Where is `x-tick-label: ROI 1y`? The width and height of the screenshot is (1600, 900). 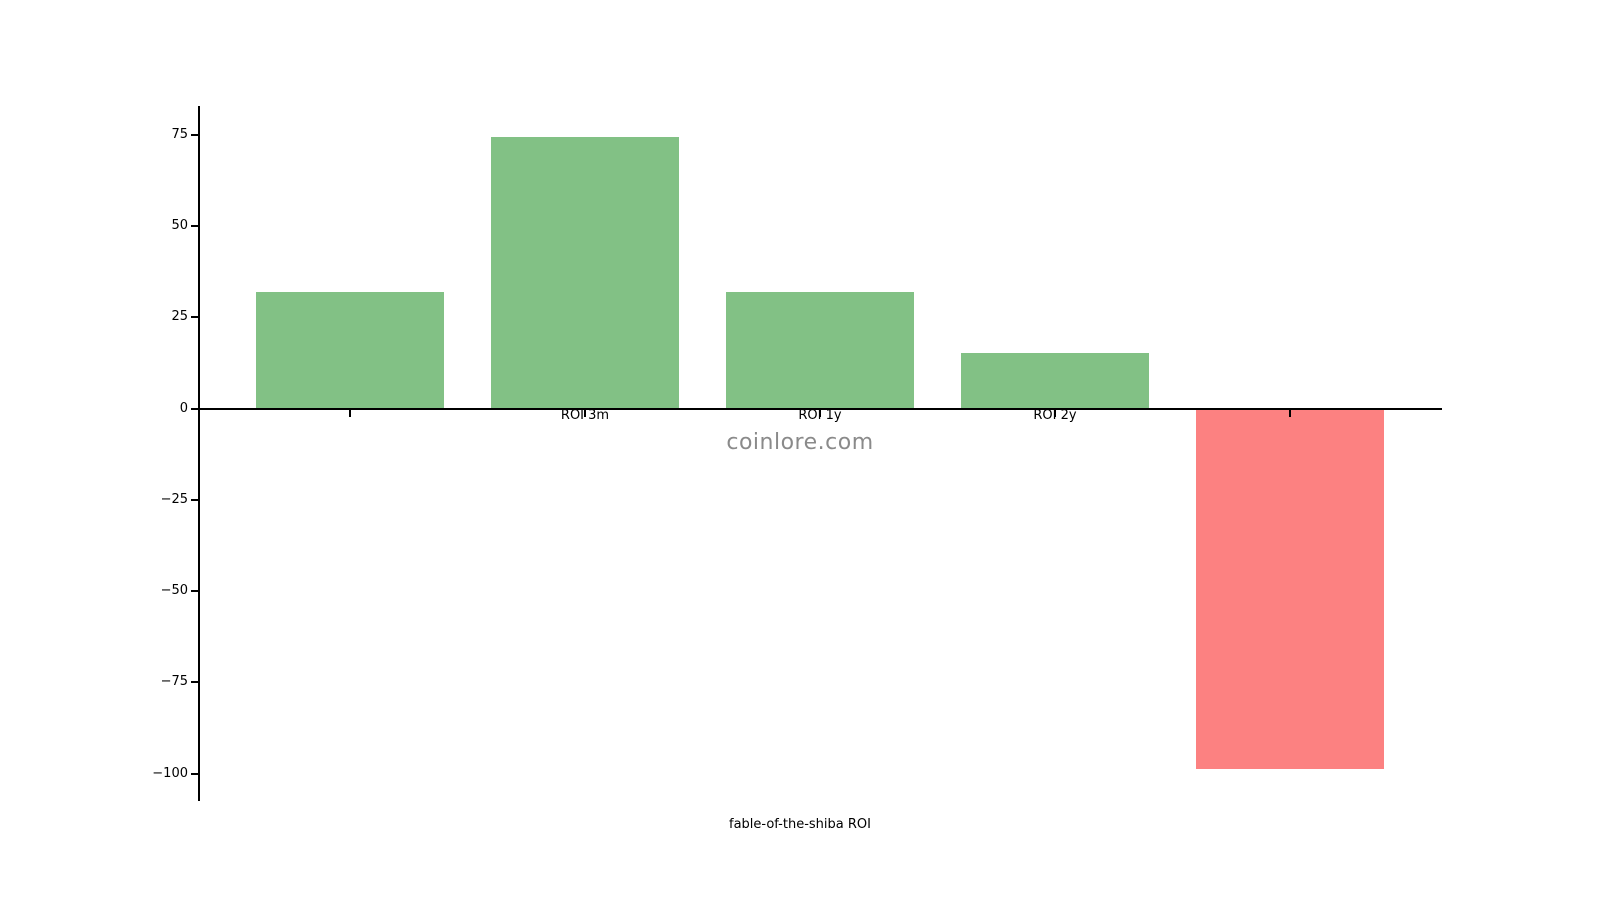
x-tick-label: ROI 1y is located at coordinates (820, 415).